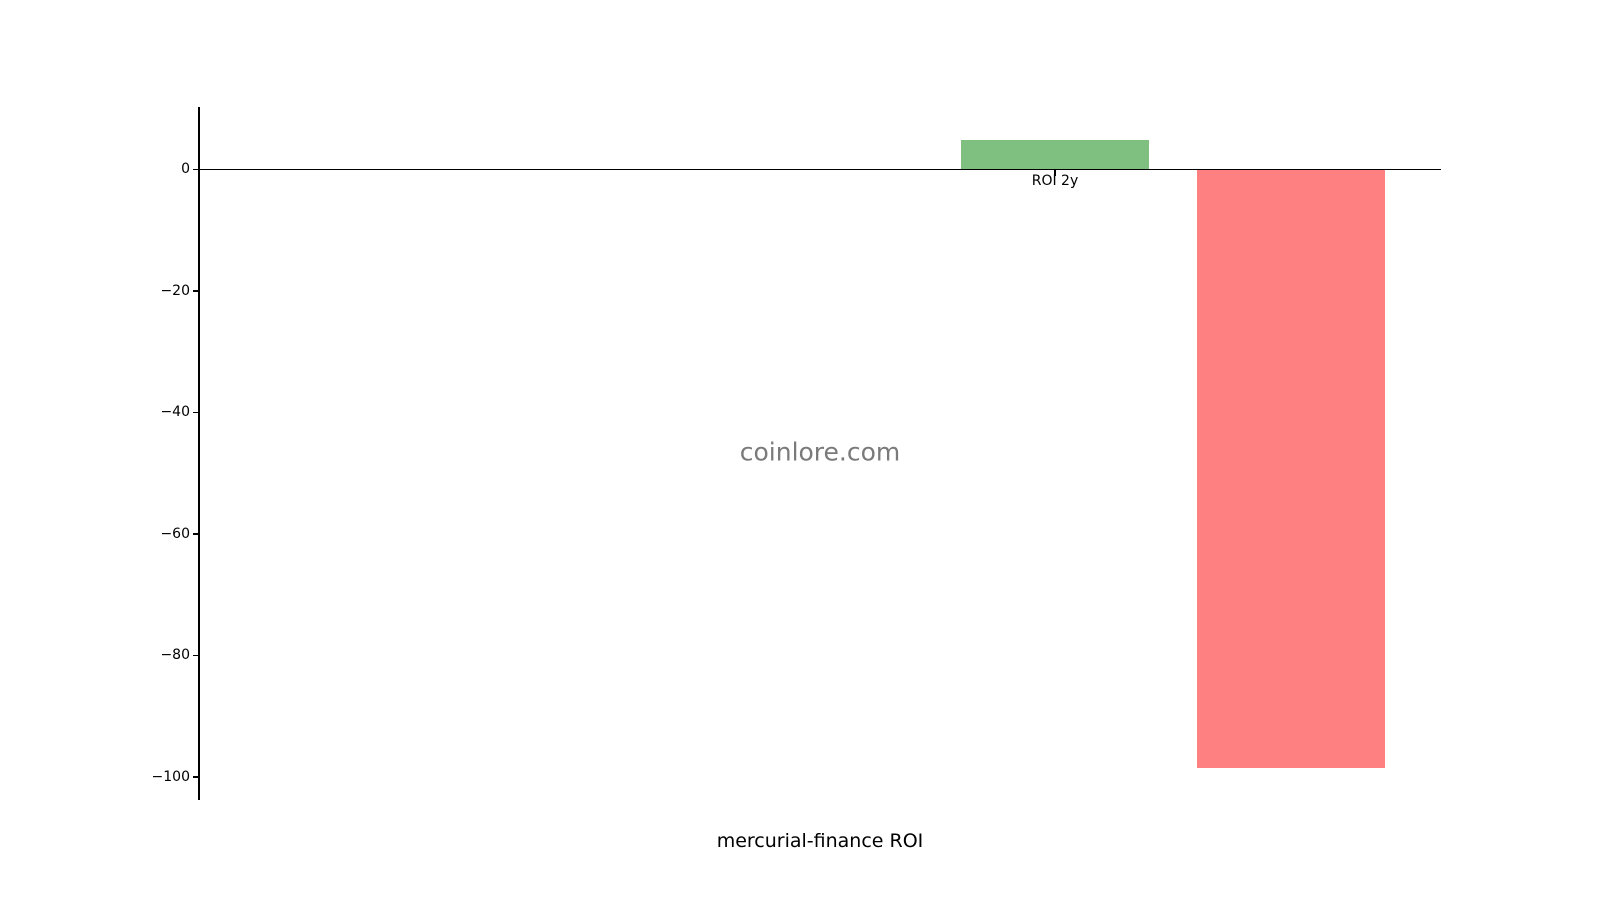 The height and width of the screenshot is (900, 1600). I want to click on zero-axis-line, so click(820, 169).